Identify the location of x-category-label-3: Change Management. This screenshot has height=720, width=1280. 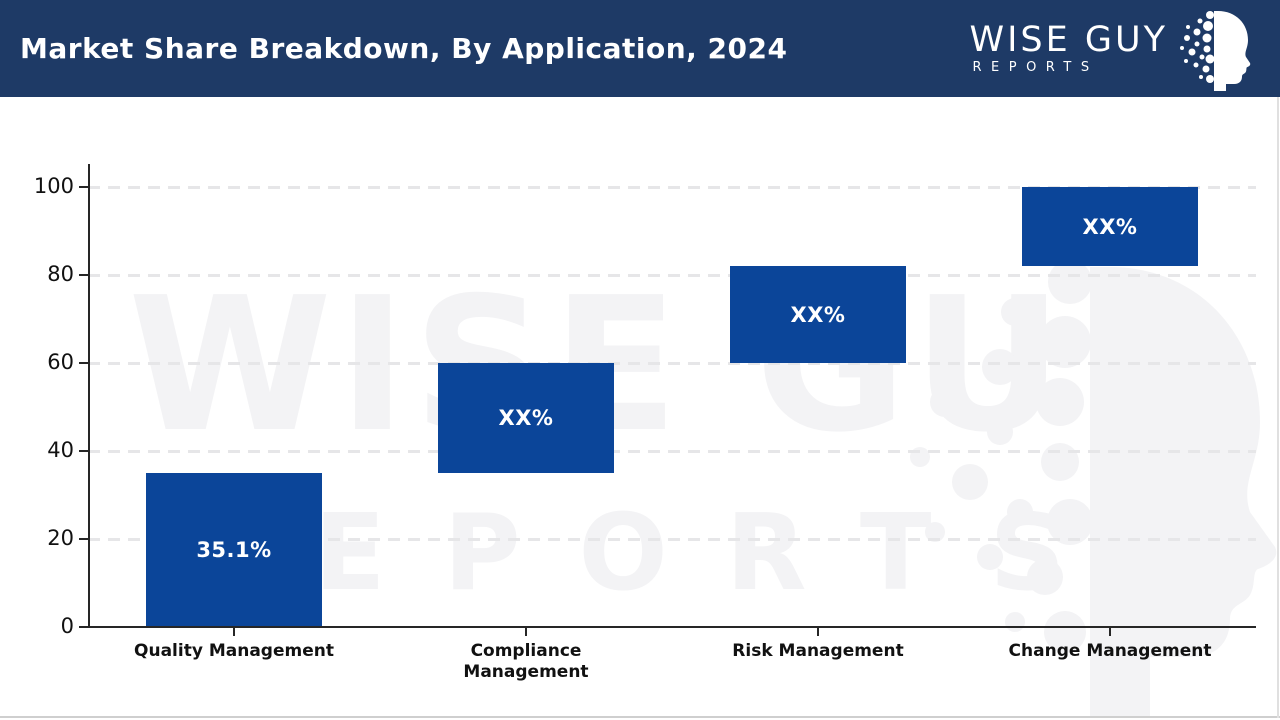
(1110, 651).